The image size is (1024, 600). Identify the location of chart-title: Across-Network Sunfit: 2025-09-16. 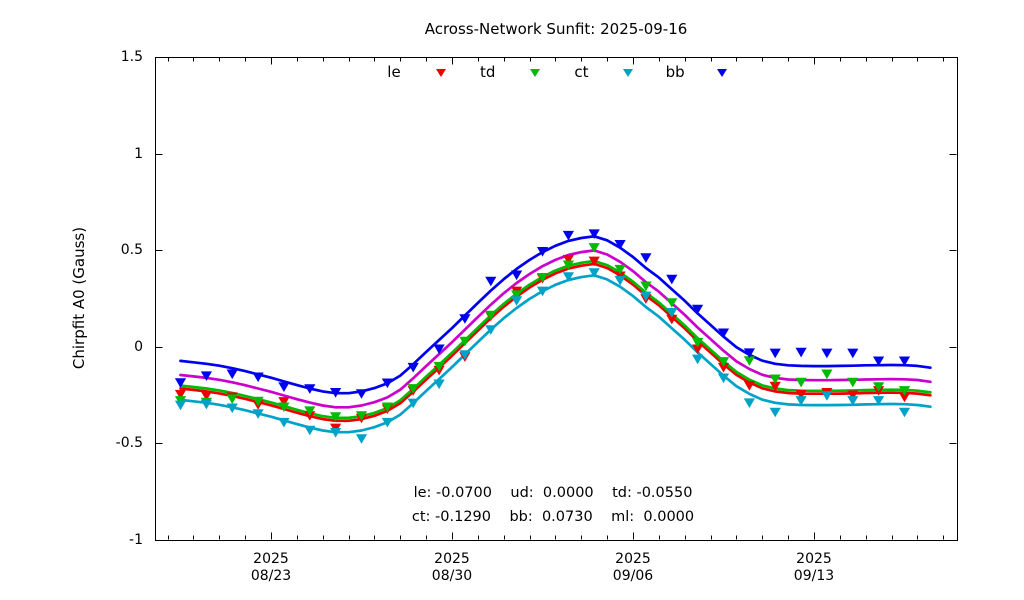
(556, 29).